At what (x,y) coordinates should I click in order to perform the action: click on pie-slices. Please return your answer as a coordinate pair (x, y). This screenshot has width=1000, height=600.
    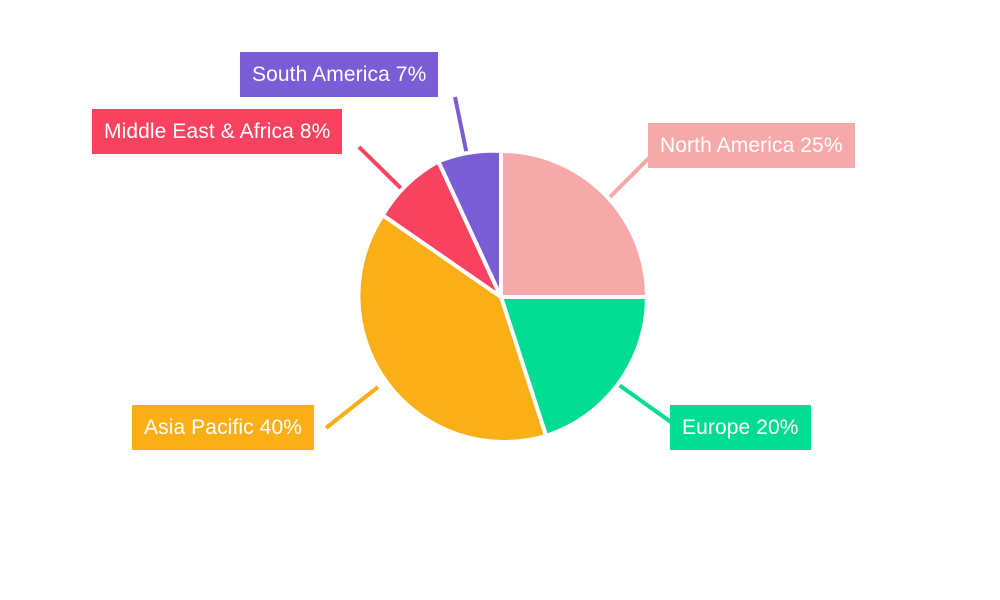
    Looking at the image, I should click on (502, 296).